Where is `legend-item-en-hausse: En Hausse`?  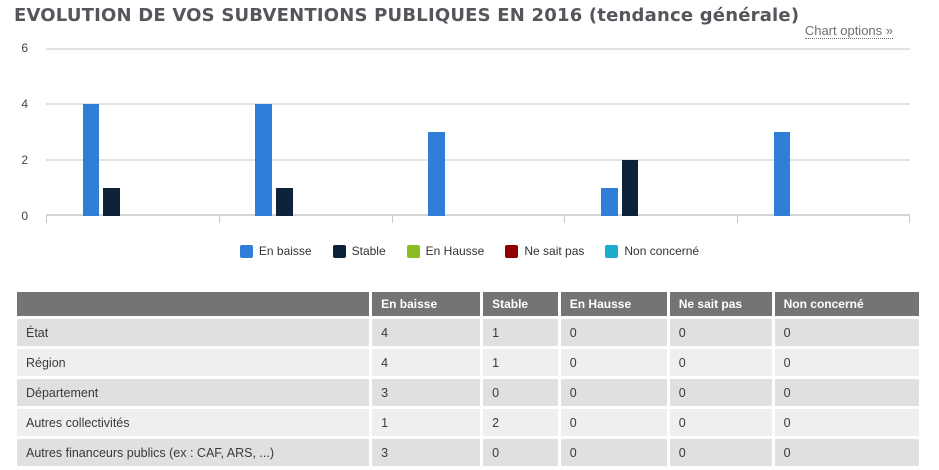 legend-item-en-hausse: En Hausse is located at coordinates (445, 251).